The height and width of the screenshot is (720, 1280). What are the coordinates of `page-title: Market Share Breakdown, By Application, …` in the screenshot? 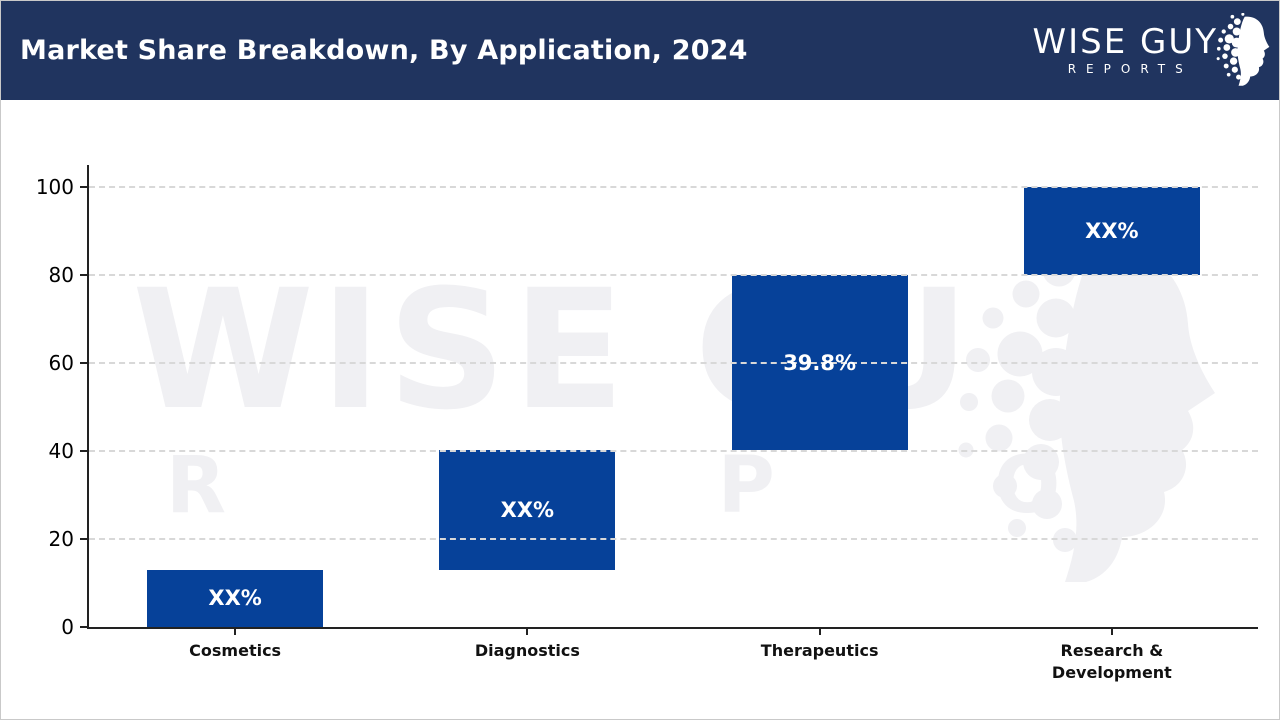 It's located at (384, 50).